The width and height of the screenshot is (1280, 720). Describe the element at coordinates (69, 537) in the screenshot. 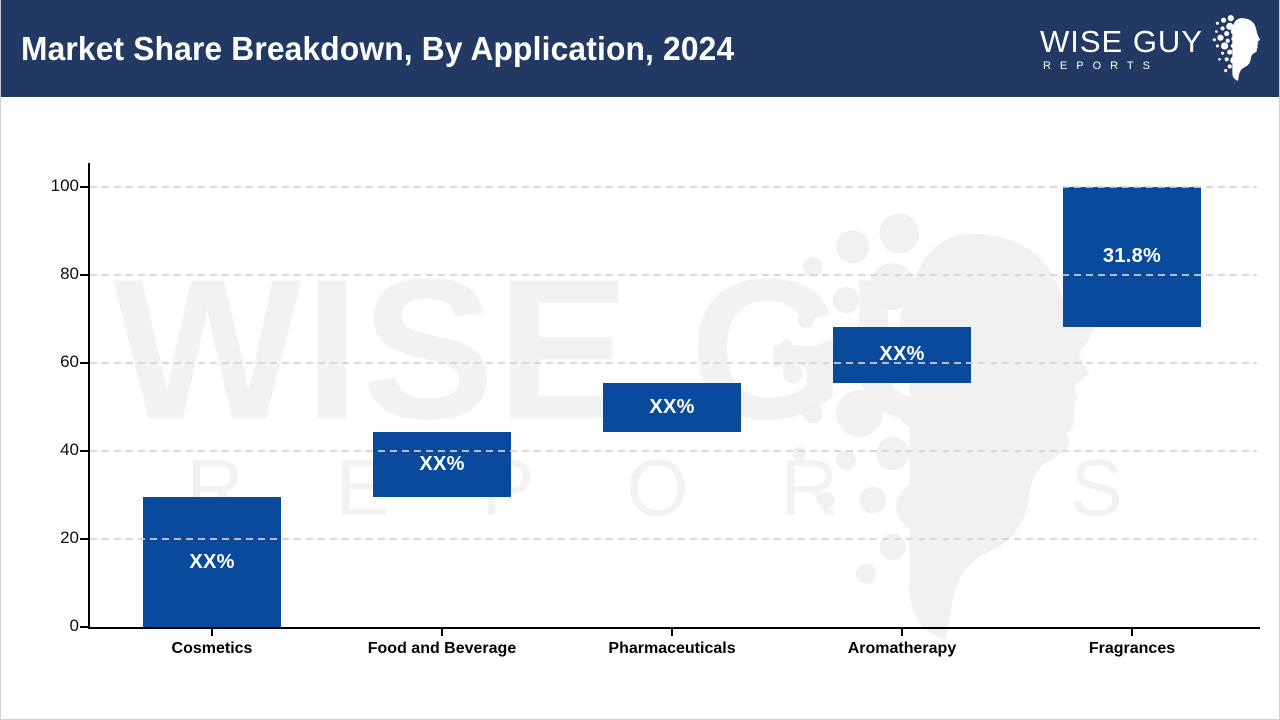

I see `y-tick-label: 20` at that location.